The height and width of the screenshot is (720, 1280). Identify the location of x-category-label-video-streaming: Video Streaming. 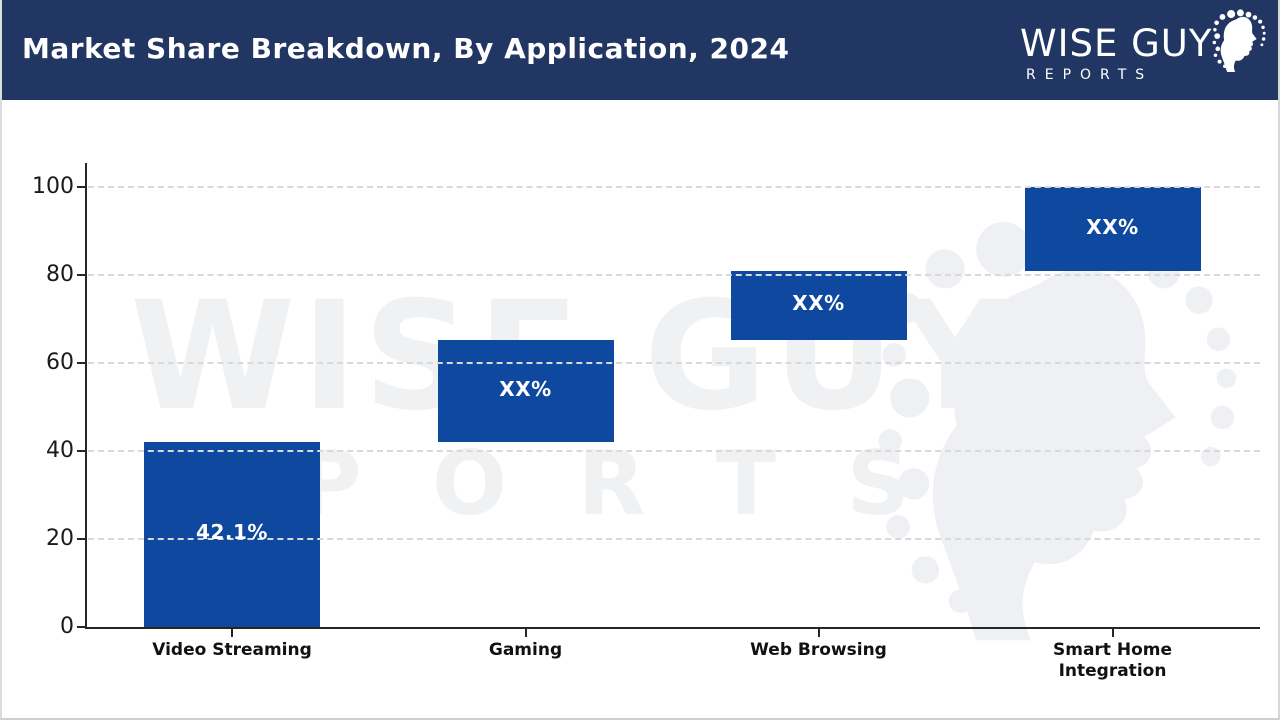
(232, 650).